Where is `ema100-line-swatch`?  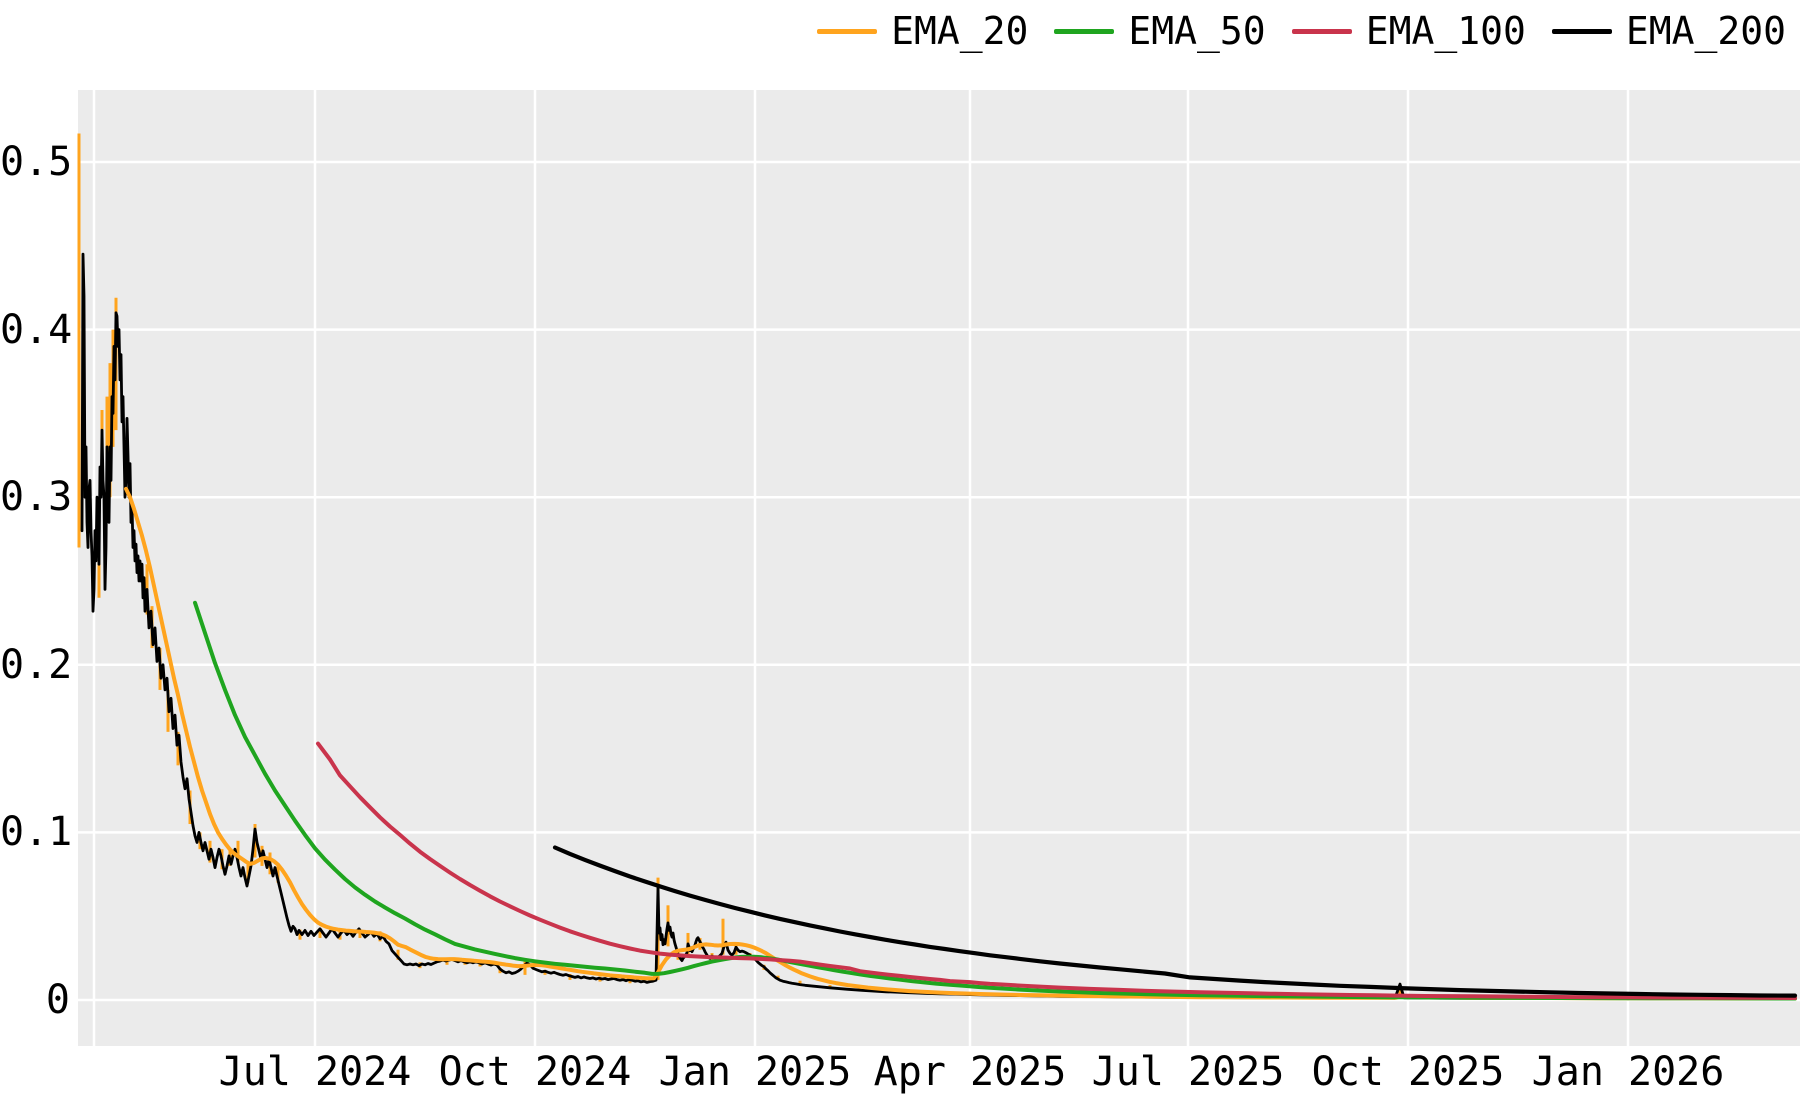
ema100-line-swatch is located at coordinates (1321, 31).